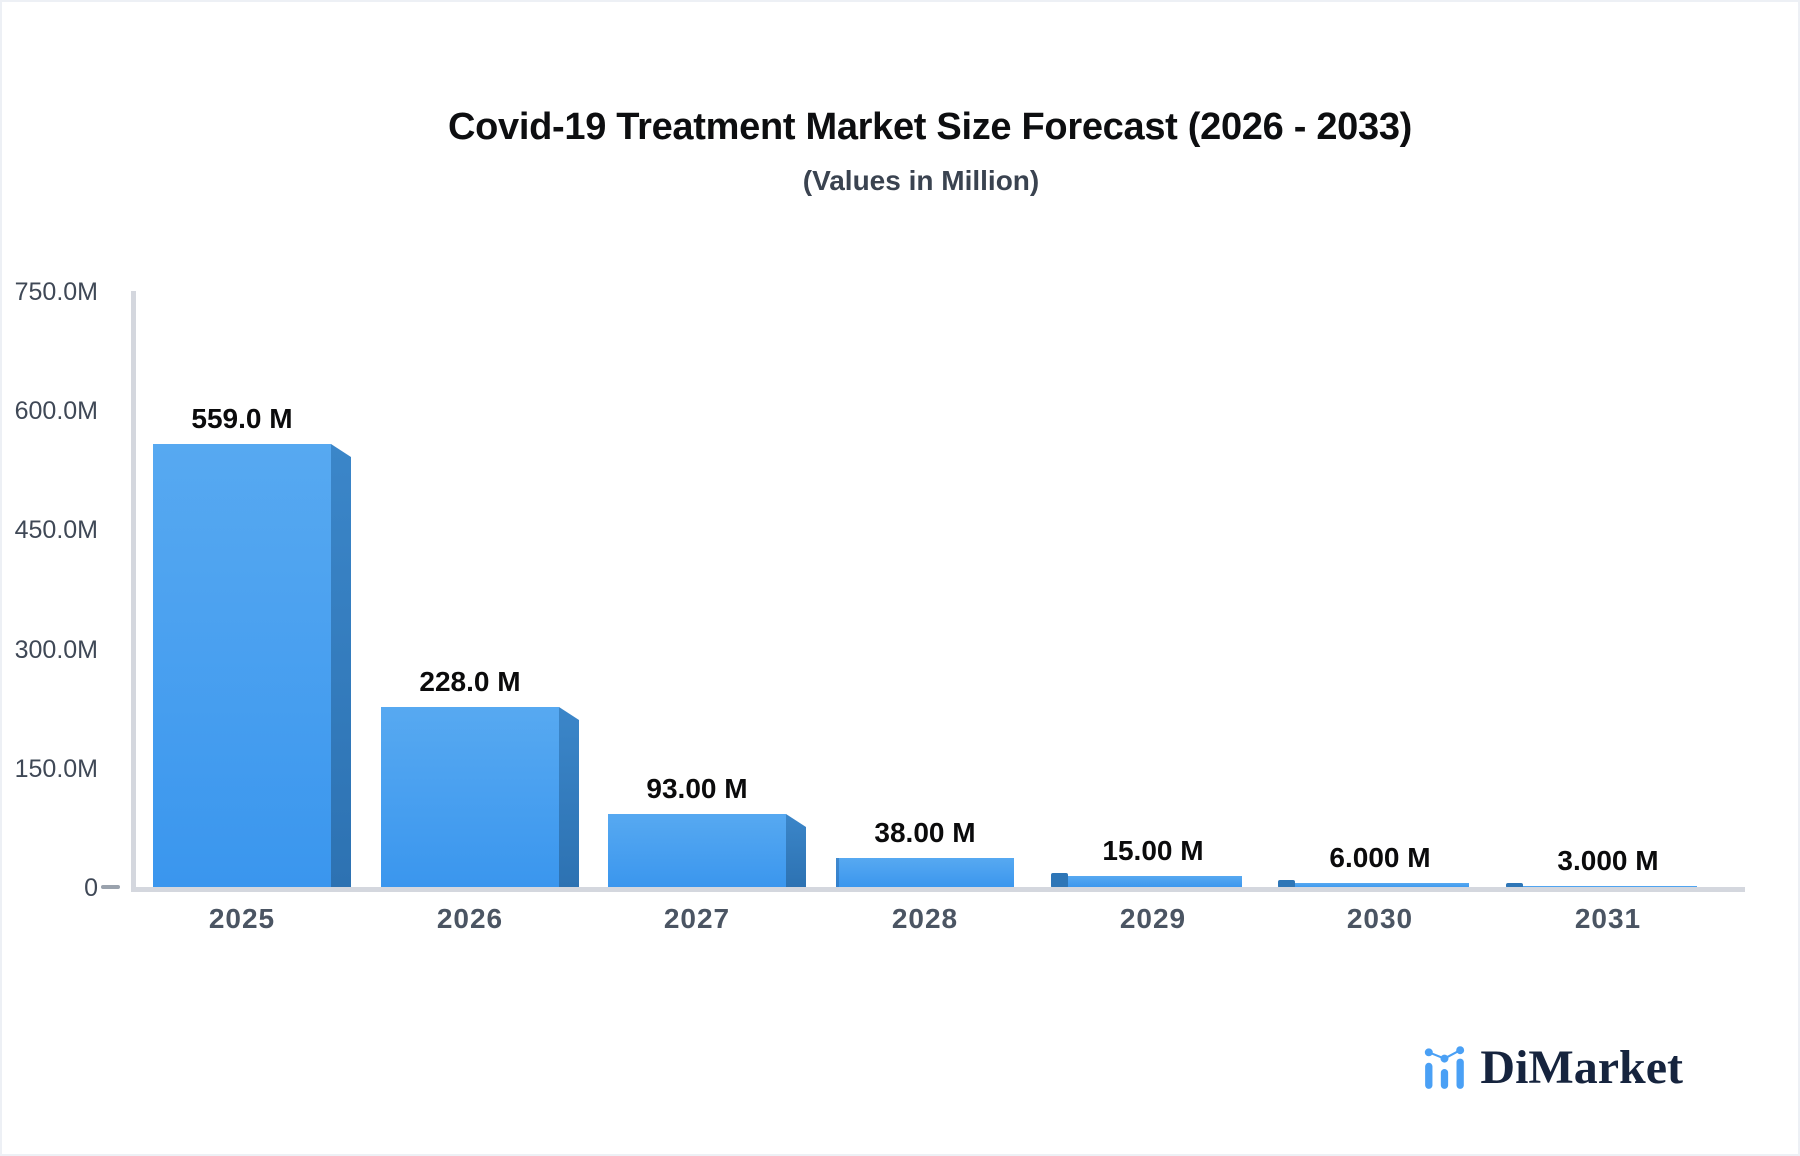  Describe the element at coordinates (56, 768) in the screenshot. I see `y-axis-tick-label: 150.0M` at that location.